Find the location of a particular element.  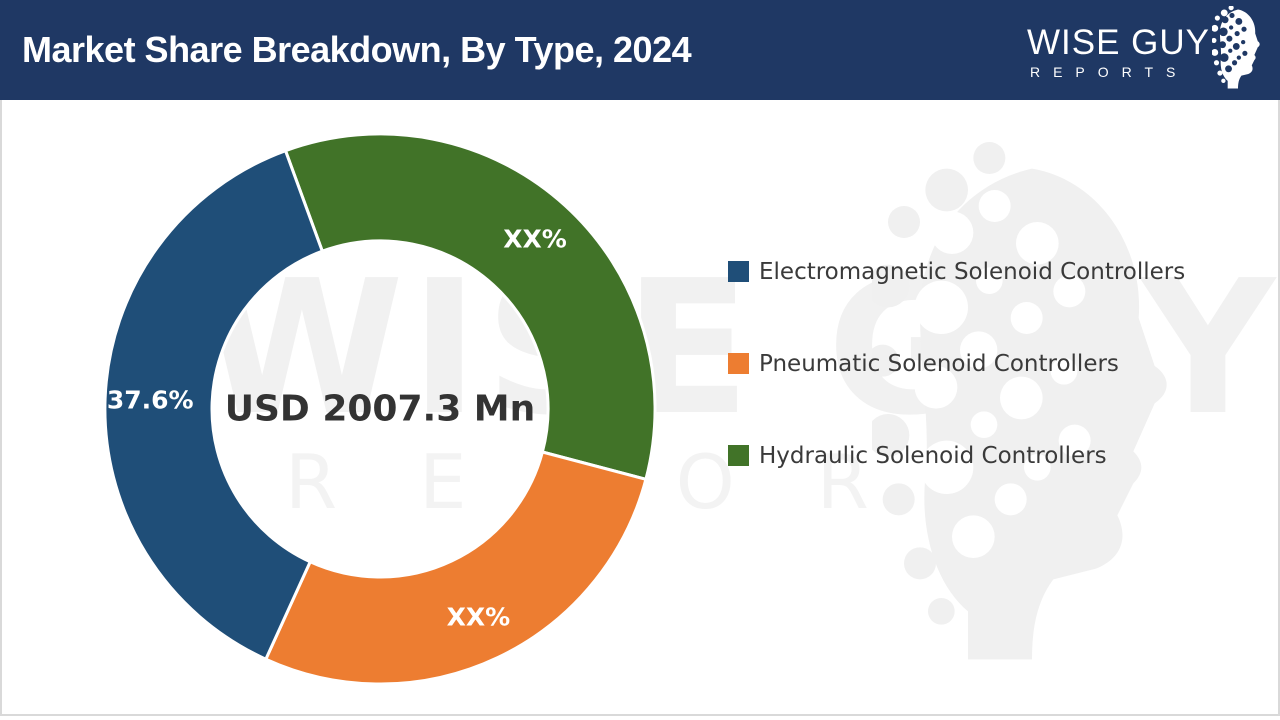

legend-item-label: Electromagnetic Solenoid Controllers is located at coordinates (972, 272).